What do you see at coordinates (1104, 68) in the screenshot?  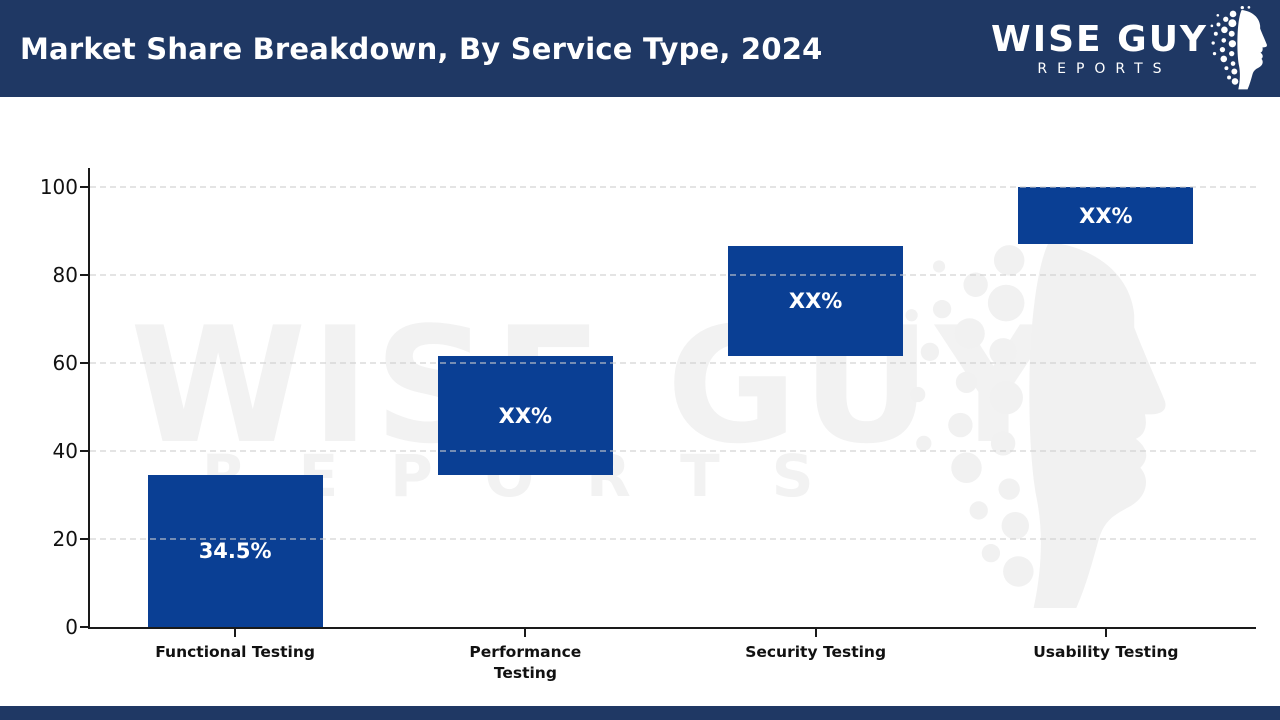 I see `logo-subtitle: REPORTS` at bounding box center [1104, 68].